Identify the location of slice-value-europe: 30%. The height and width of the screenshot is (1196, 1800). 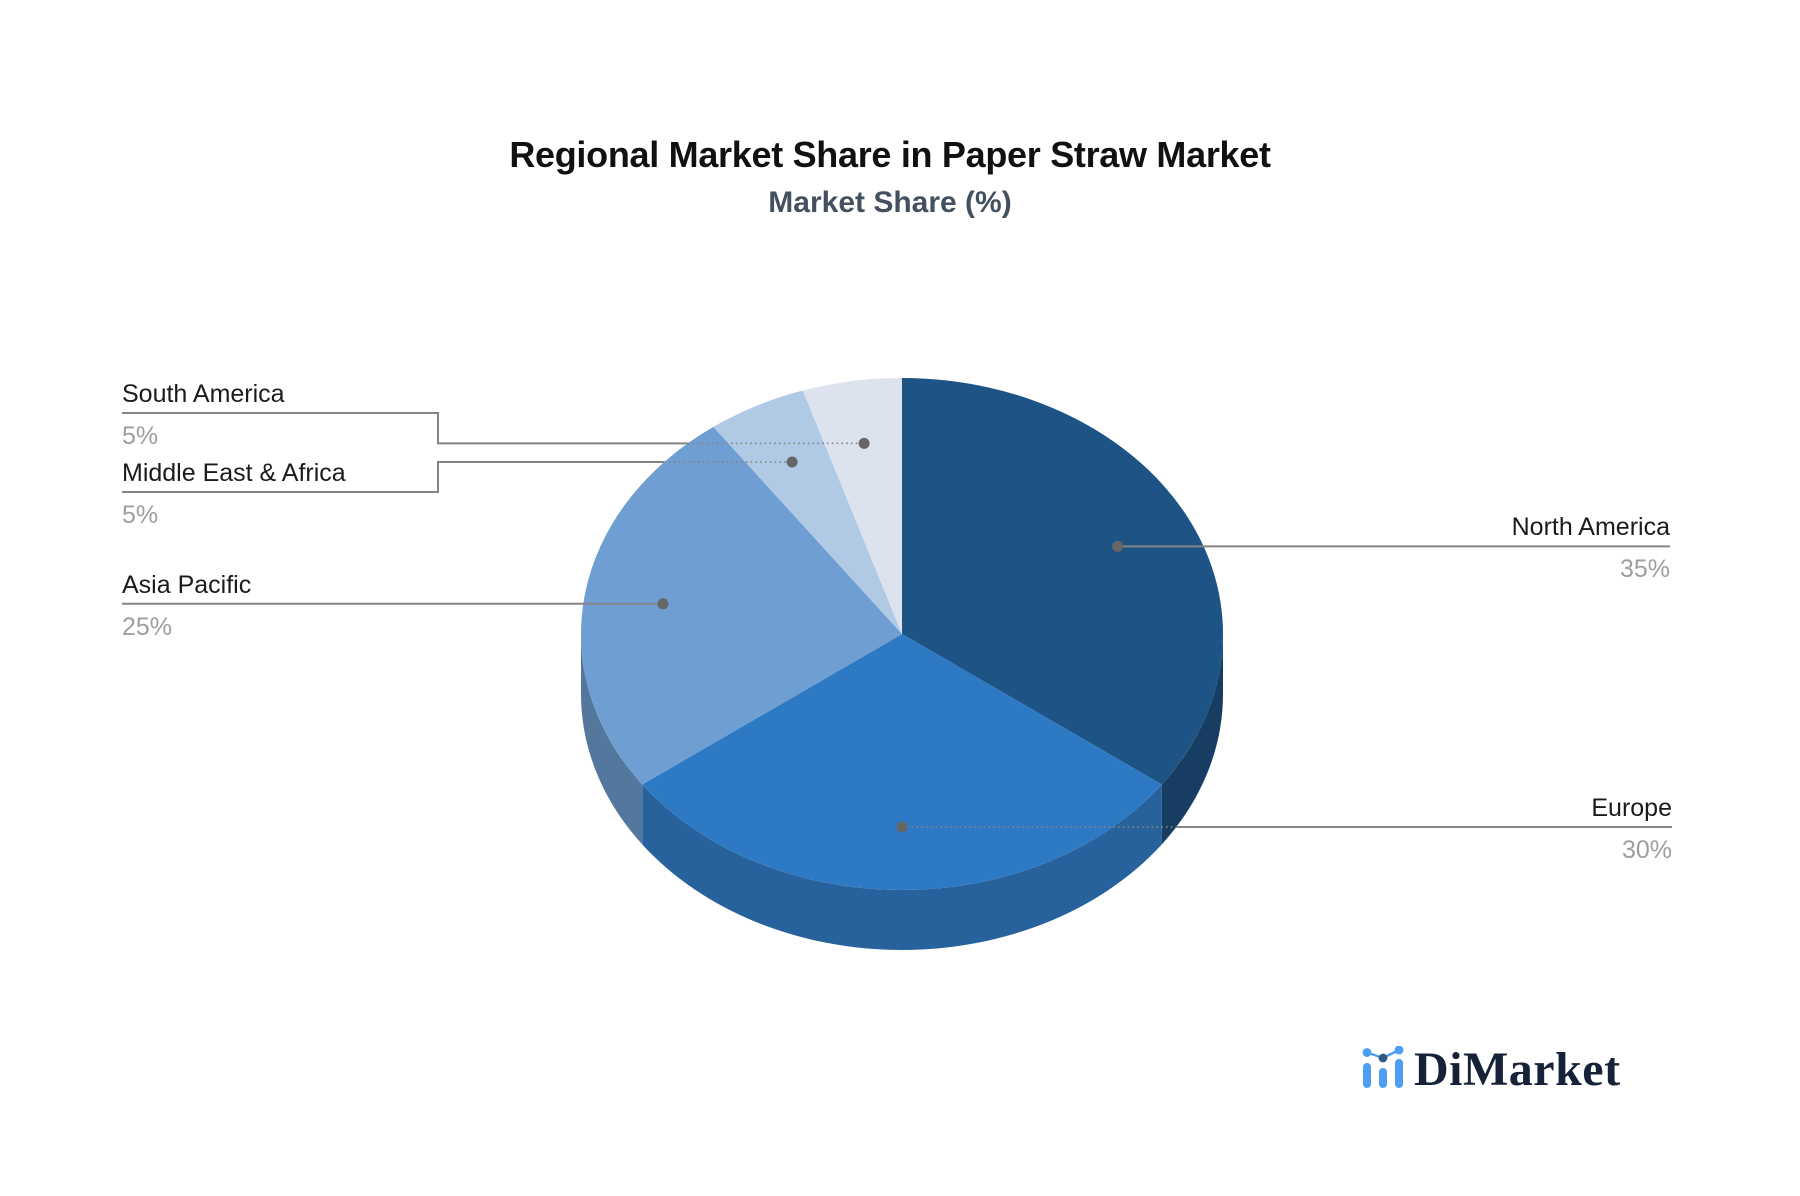
(1646, 850).